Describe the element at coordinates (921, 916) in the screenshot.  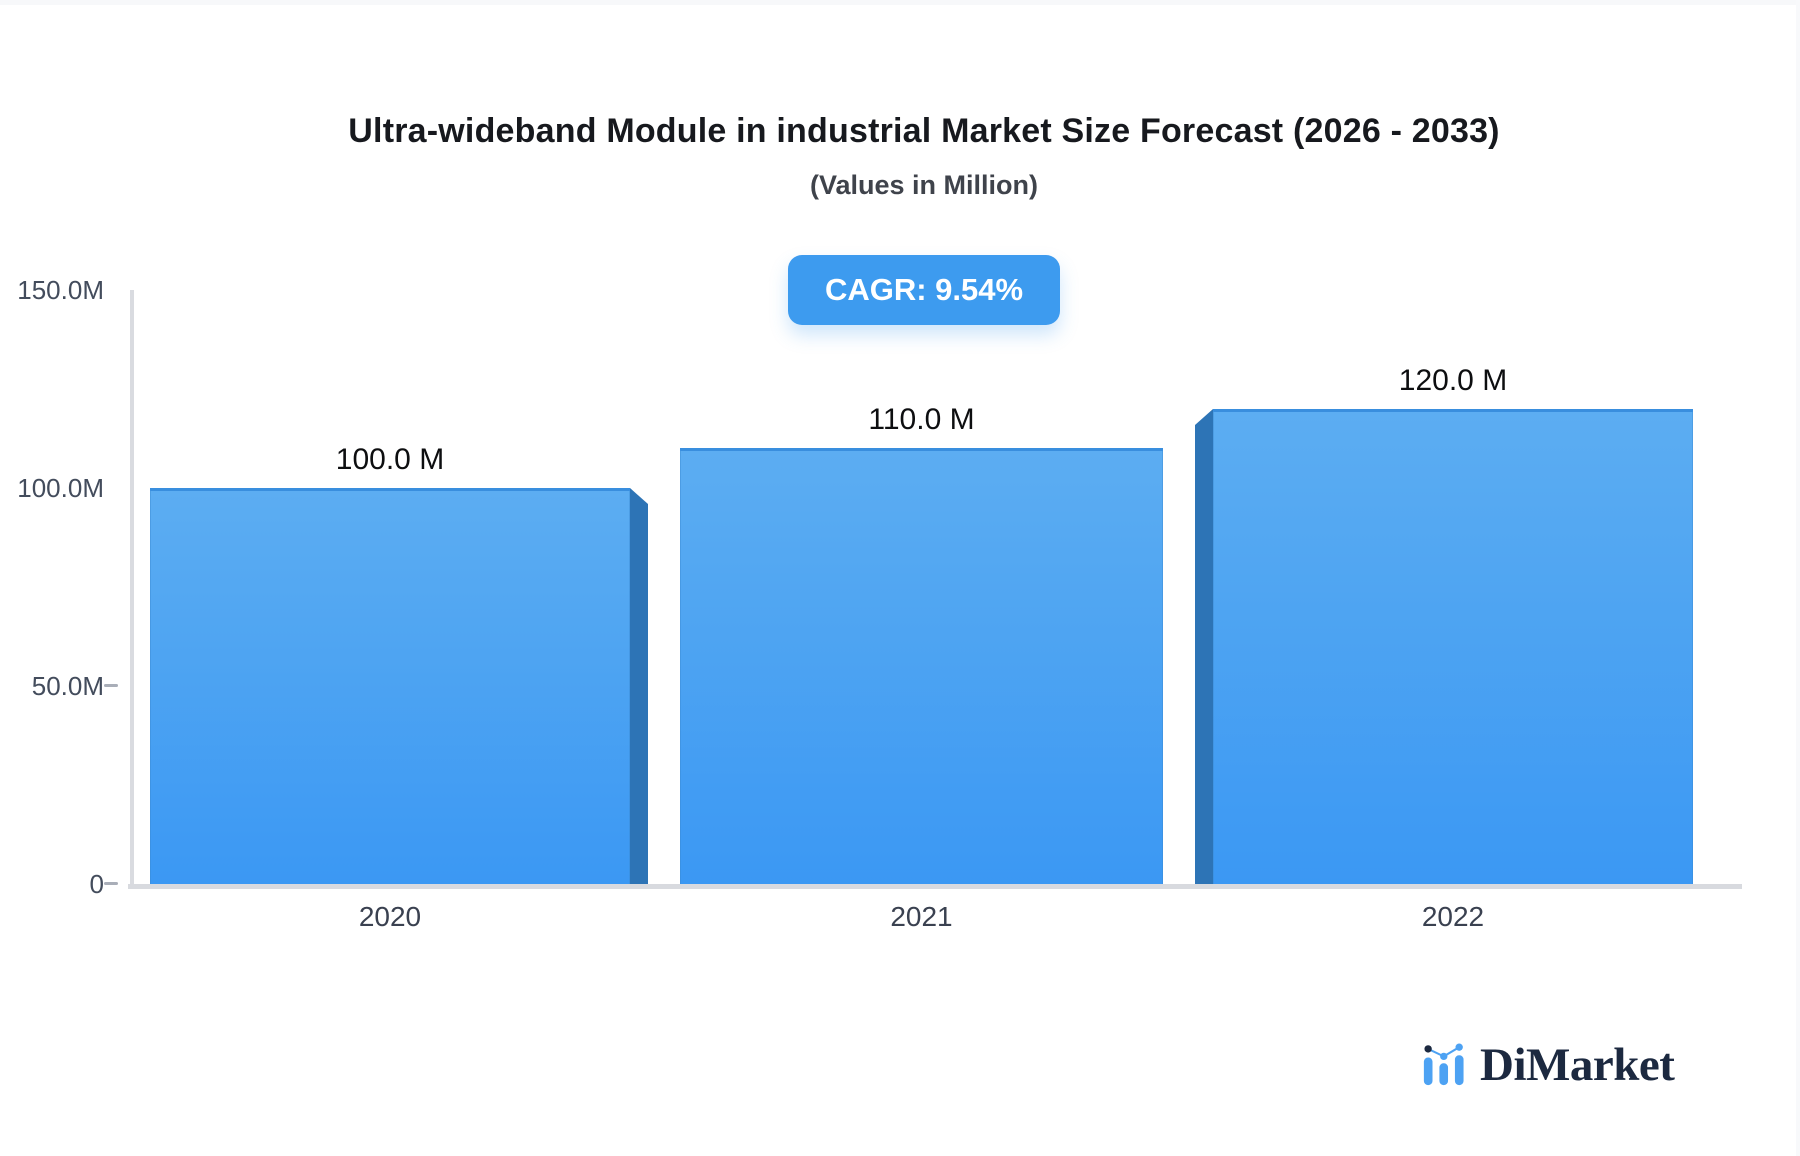
I see `x-axis-label: 2021` at that location.